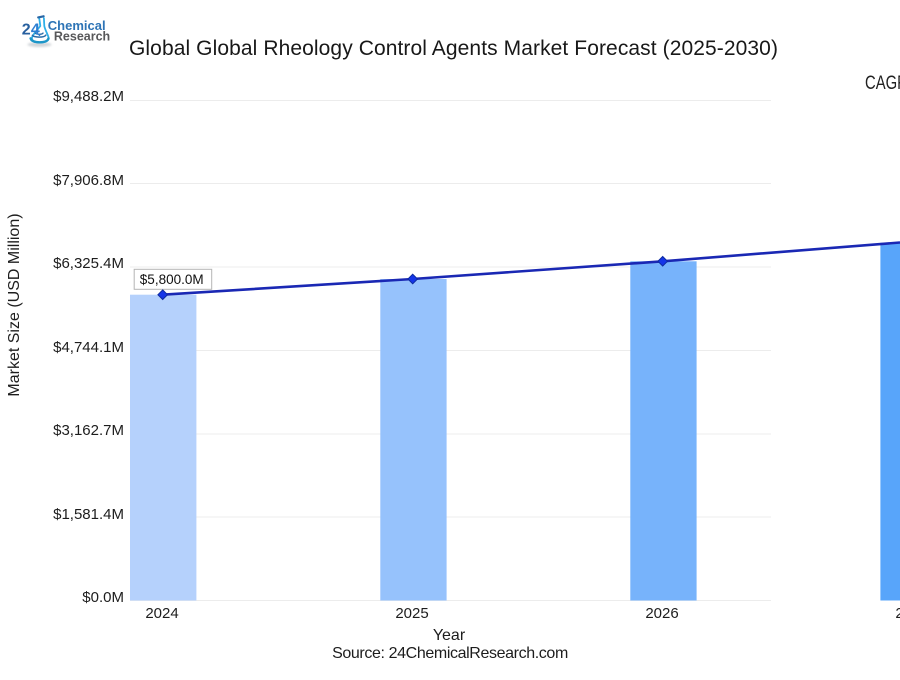 The height and width of the screenshot is (680, 900). Describe the element at coordinates (26, 30) in the screenshot. I see `svg-text: 2` at that location.